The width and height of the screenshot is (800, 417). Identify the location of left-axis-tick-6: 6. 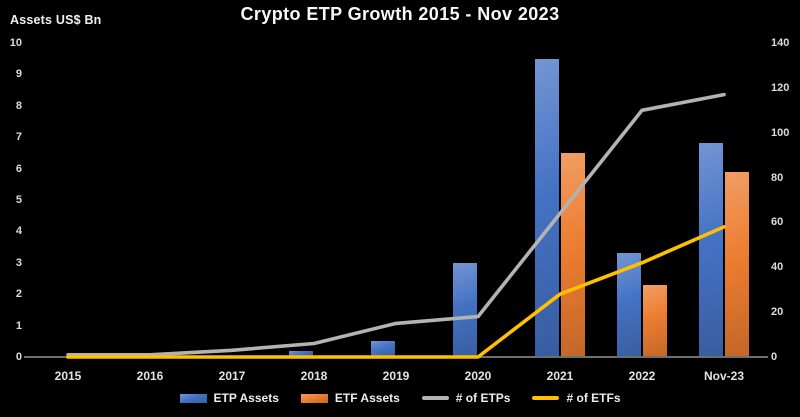
(18, 168).